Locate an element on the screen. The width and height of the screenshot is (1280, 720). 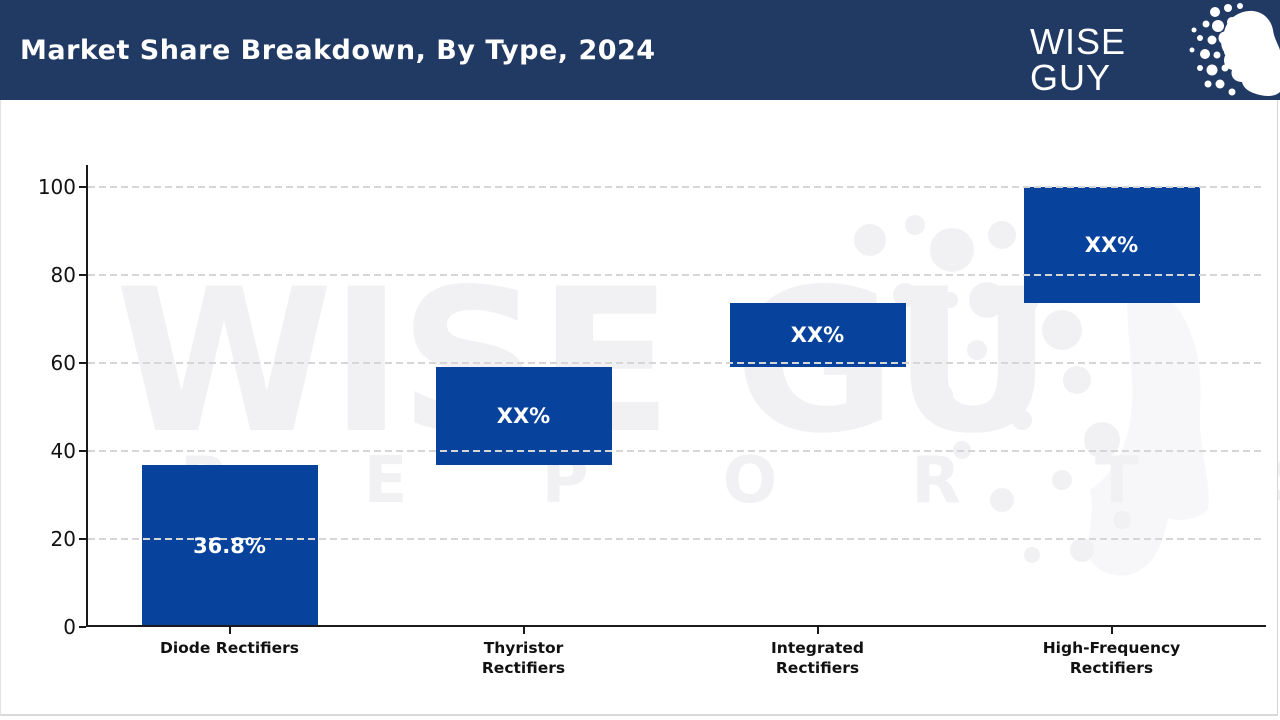
y-tick-label: 0 is located at coordinates (69, 627).